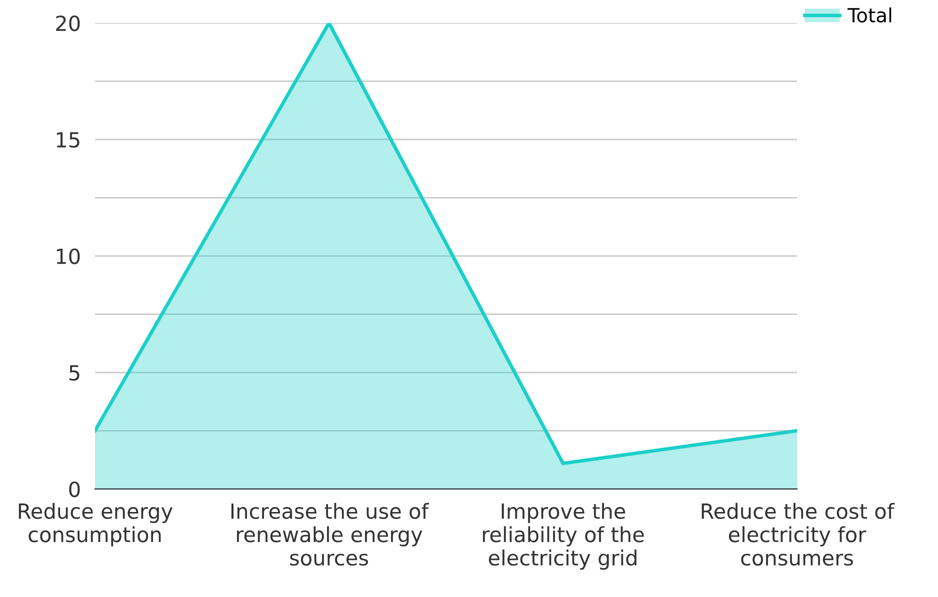 The width and height of the screenshot is (938, 597). Describe the element at coordinates (870, 15) in the screenshot. I see `legend-label: Total` at that location.